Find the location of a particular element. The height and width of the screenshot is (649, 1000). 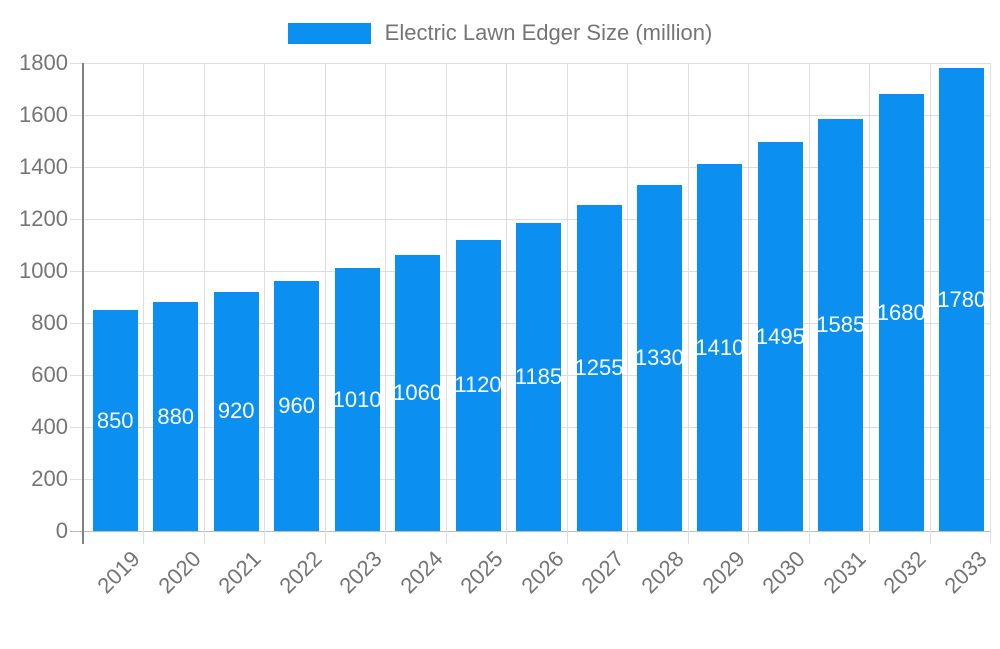

bar-value-label: 1120 is located at coordinates (478, 385).